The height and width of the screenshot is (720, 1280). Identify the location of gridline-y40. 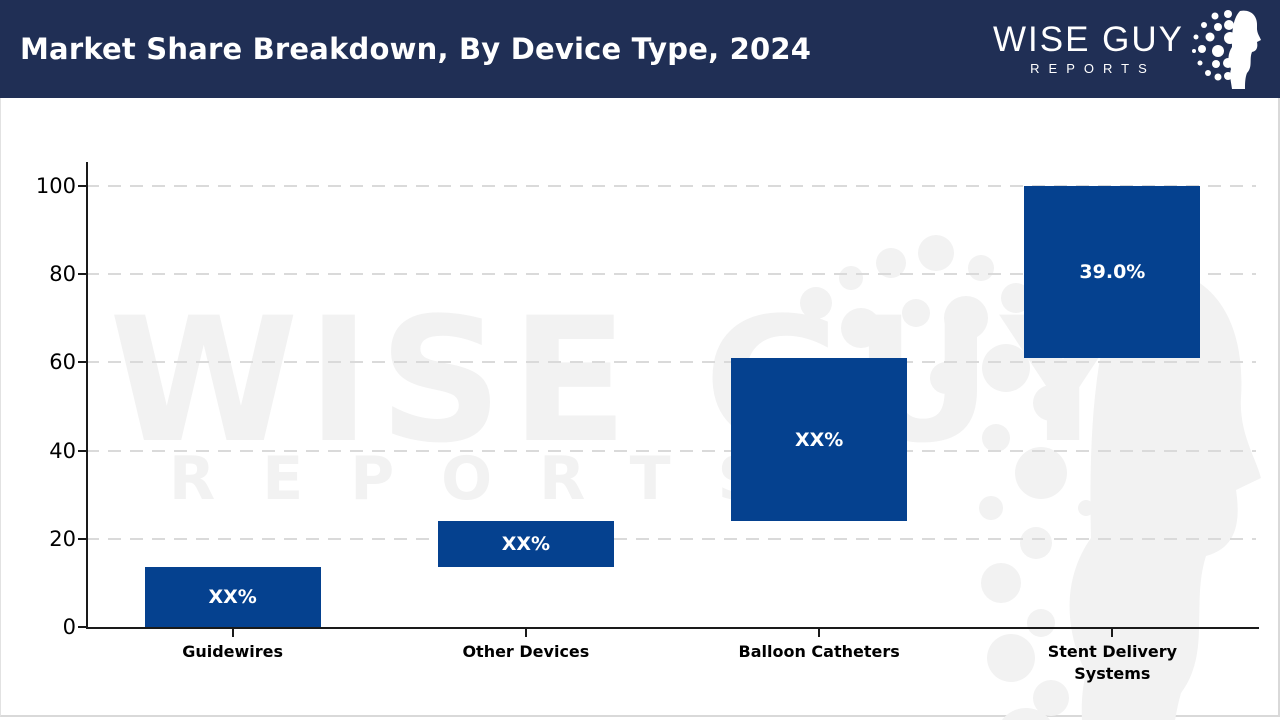
(671, 450).